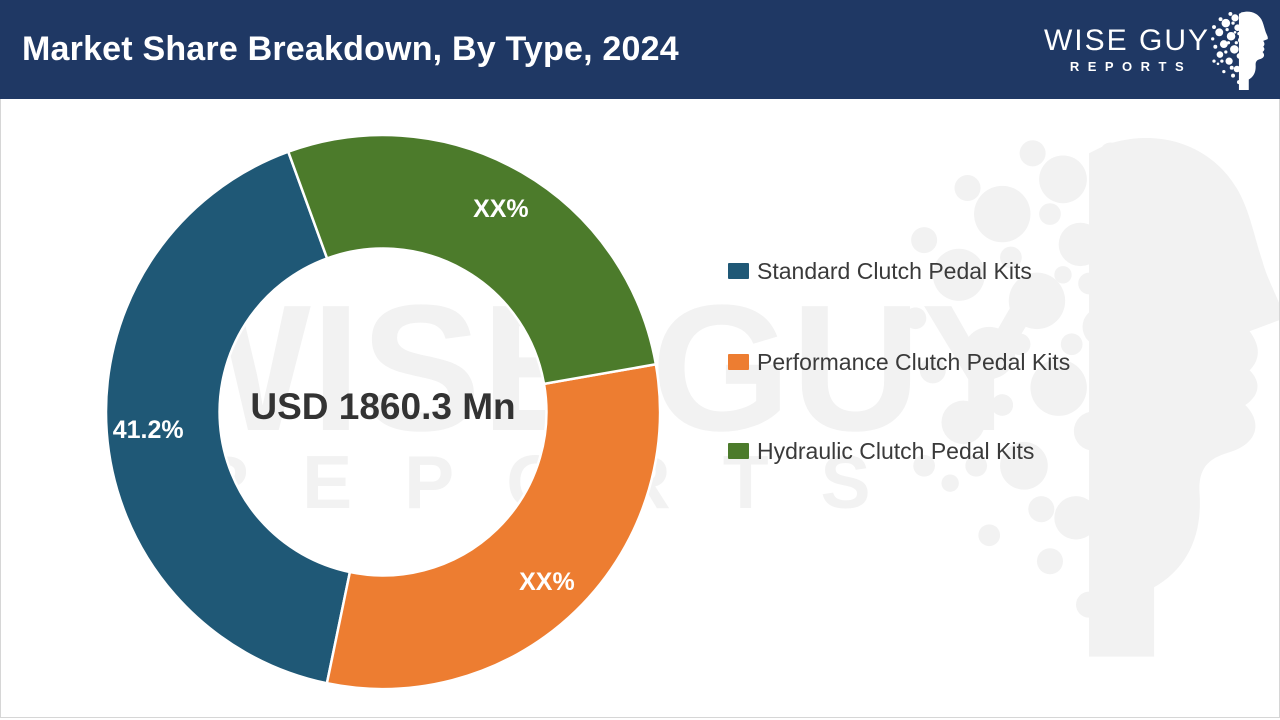 The height and width of the screenshot is (720, 1280). I want to click on legend-swatch-performance, so click(738, 362).